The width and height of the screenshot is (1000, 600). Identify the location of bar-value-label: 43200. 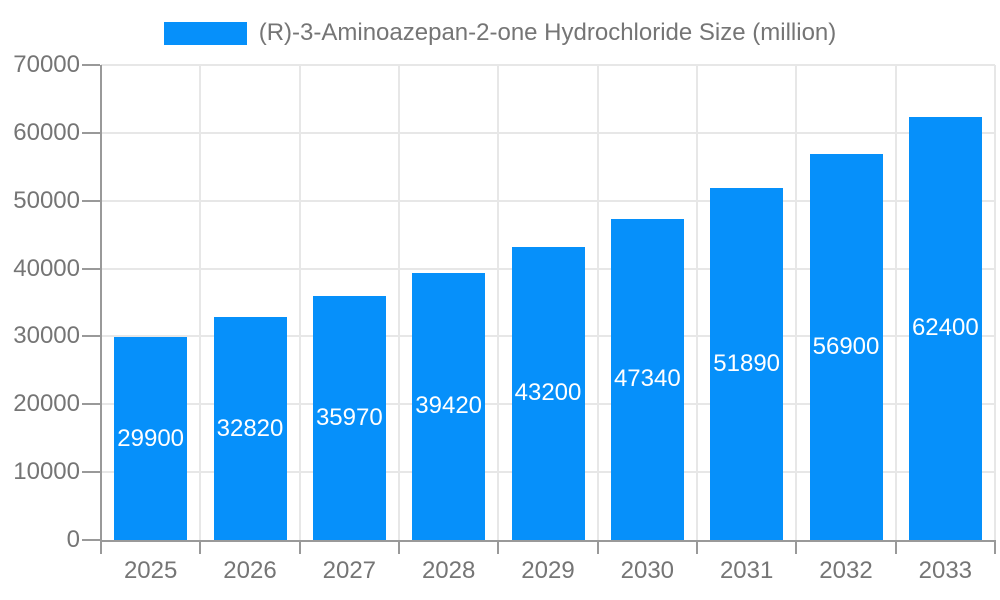
(548, 393).